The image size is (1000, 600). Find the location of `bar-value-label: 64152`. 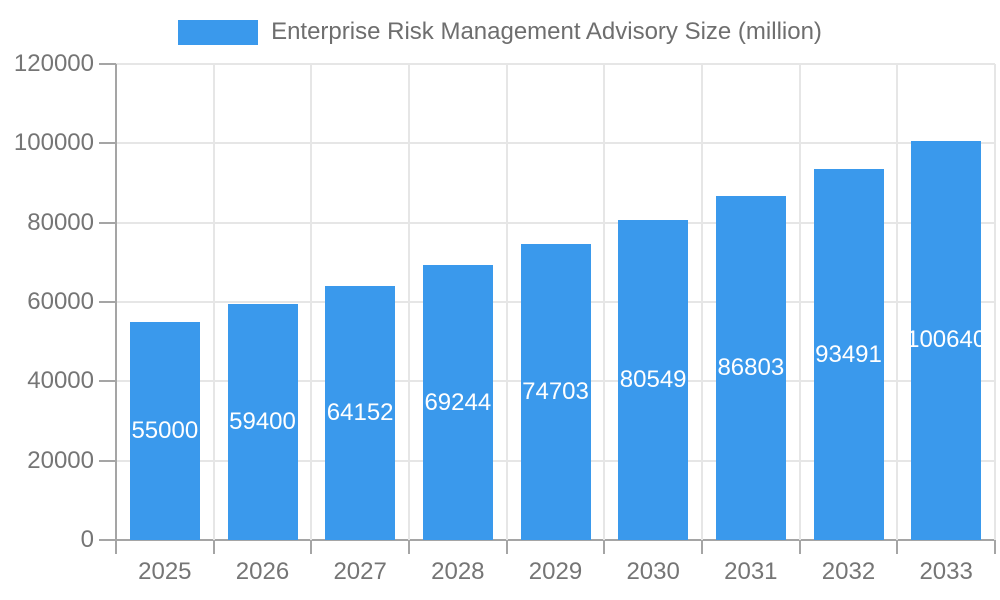

bar-value-label: 64152 is located at coordinates (360, 412).